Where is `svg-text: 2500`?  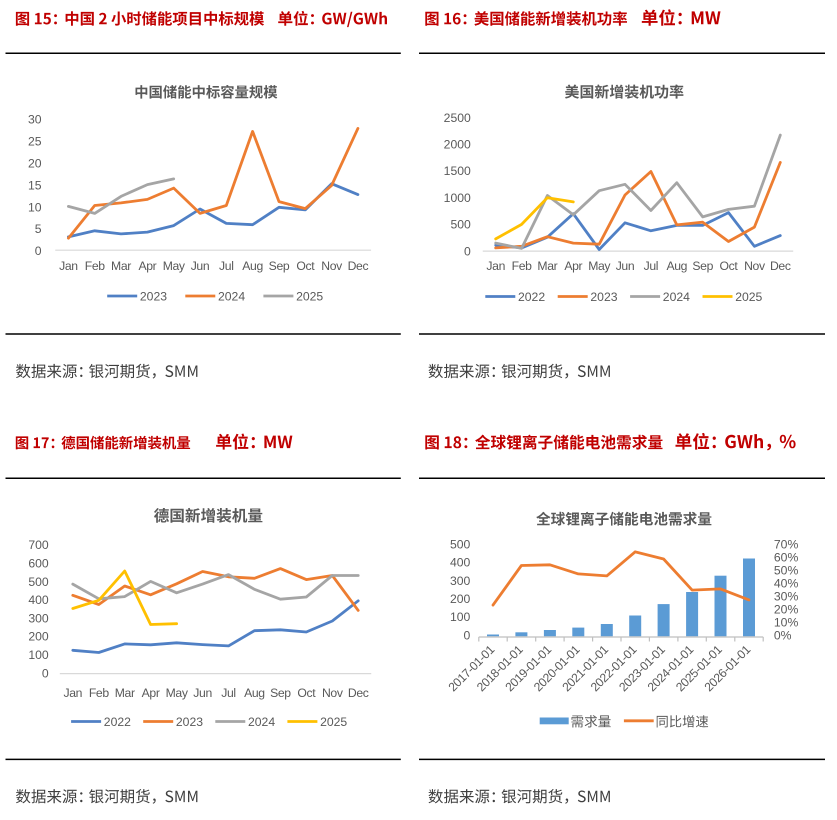 svg-text: 2500 is located at coordinates (457, 118).